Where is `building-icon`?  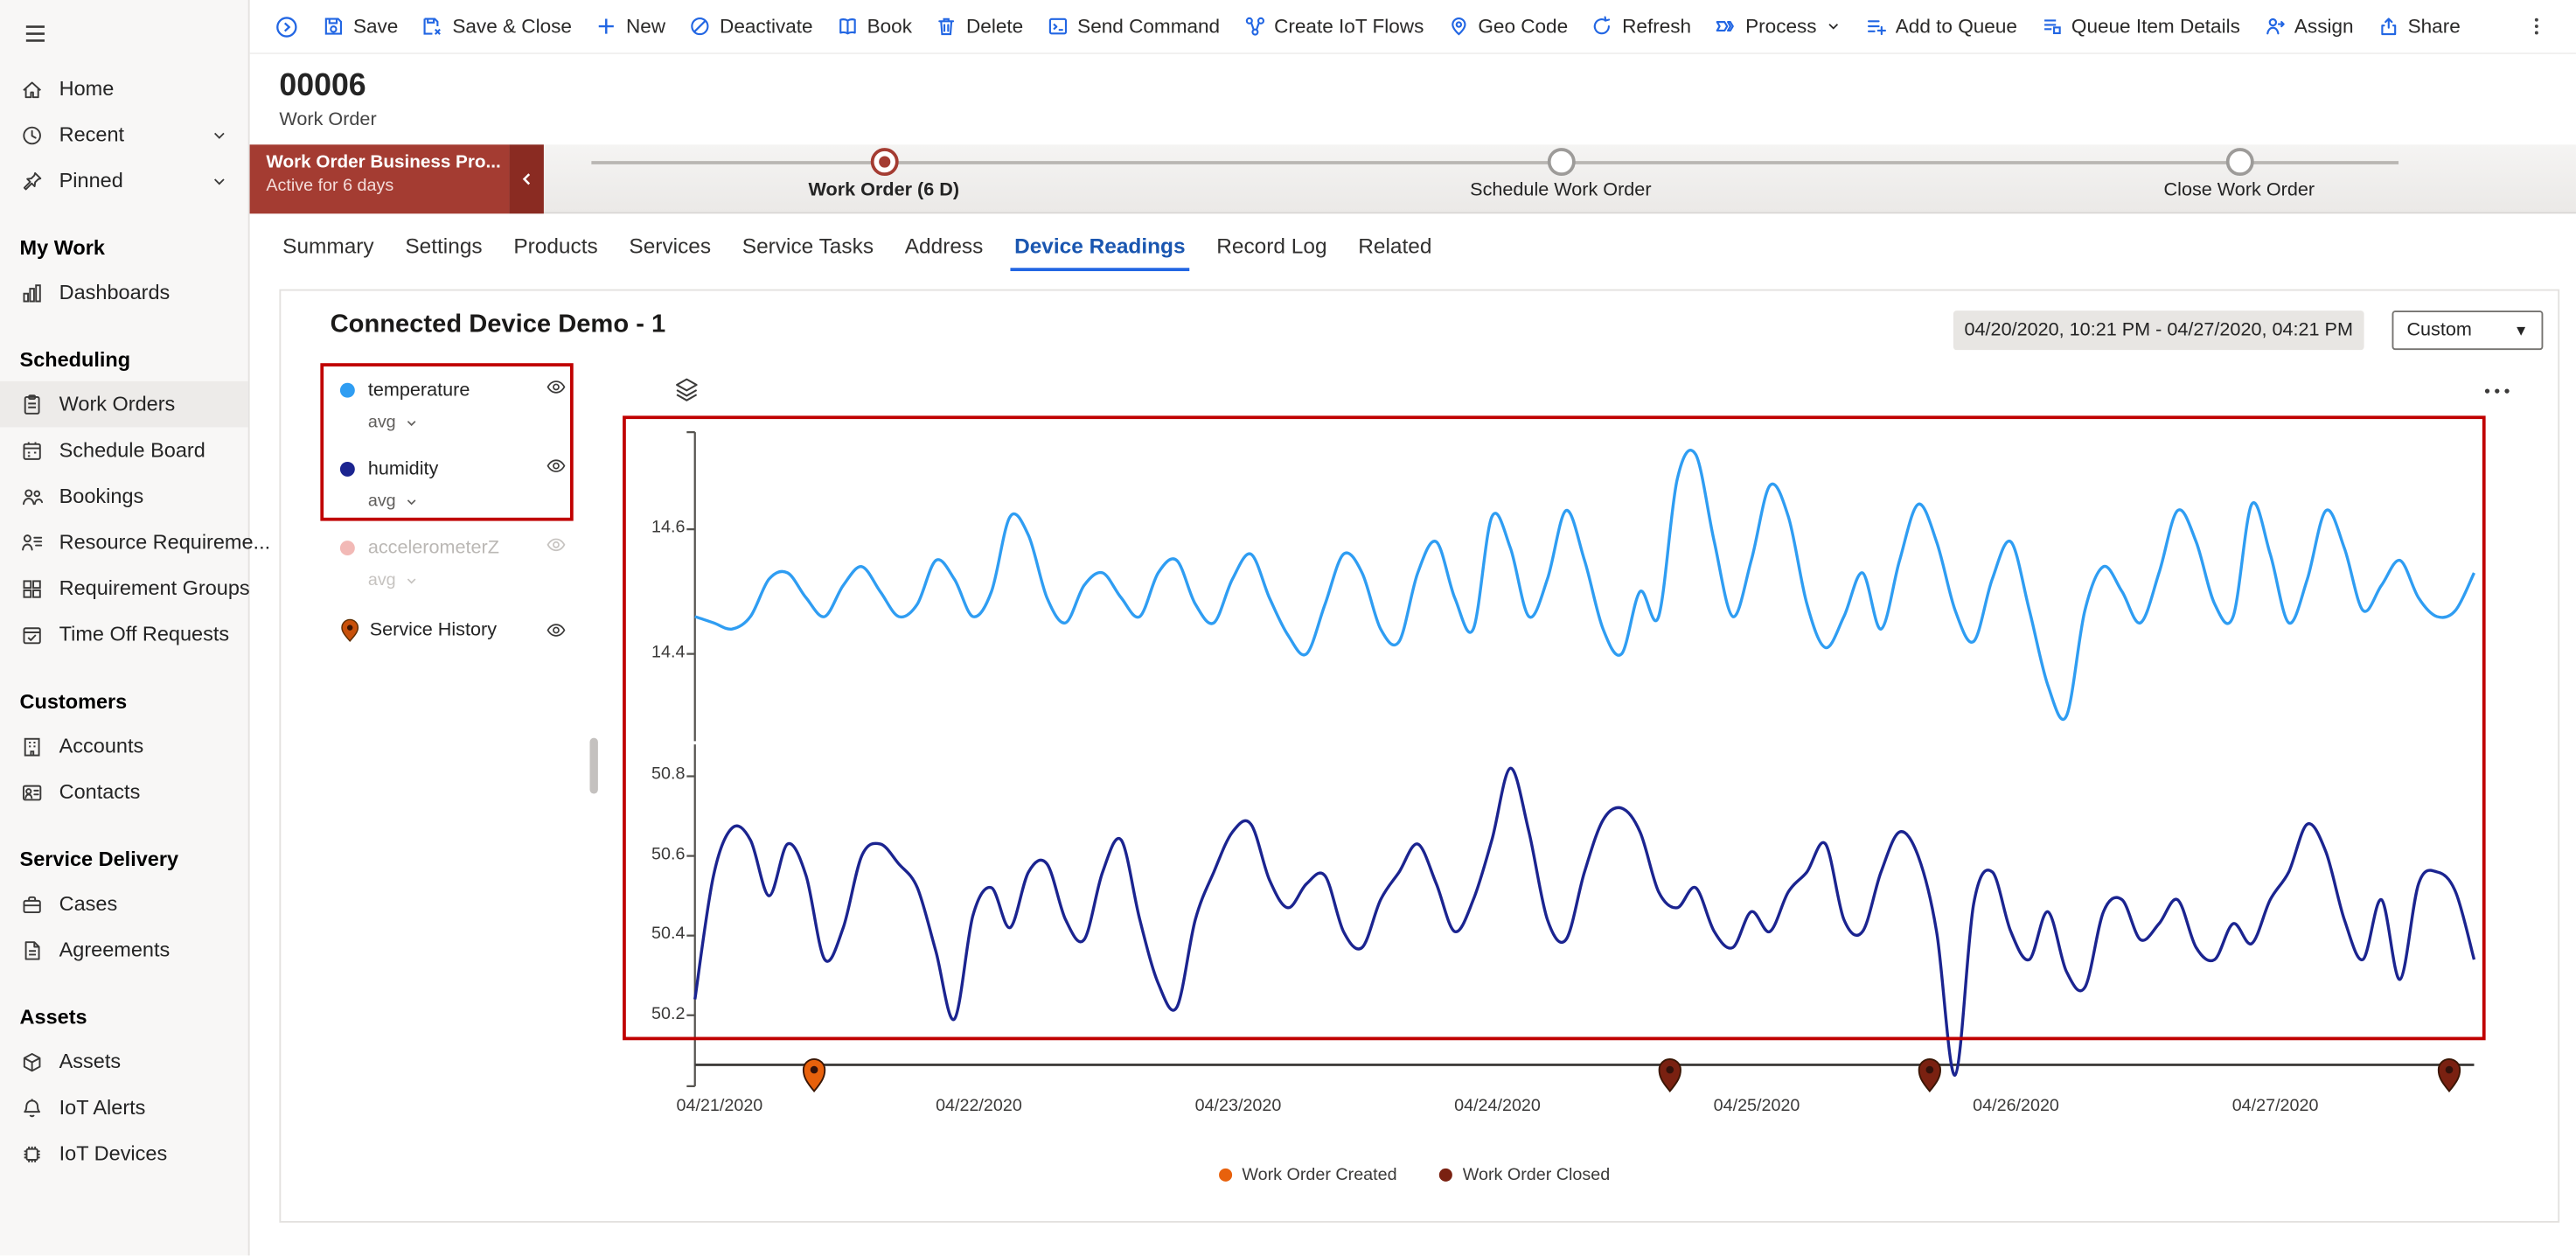 building-icon is located at coordinates (32, 746).